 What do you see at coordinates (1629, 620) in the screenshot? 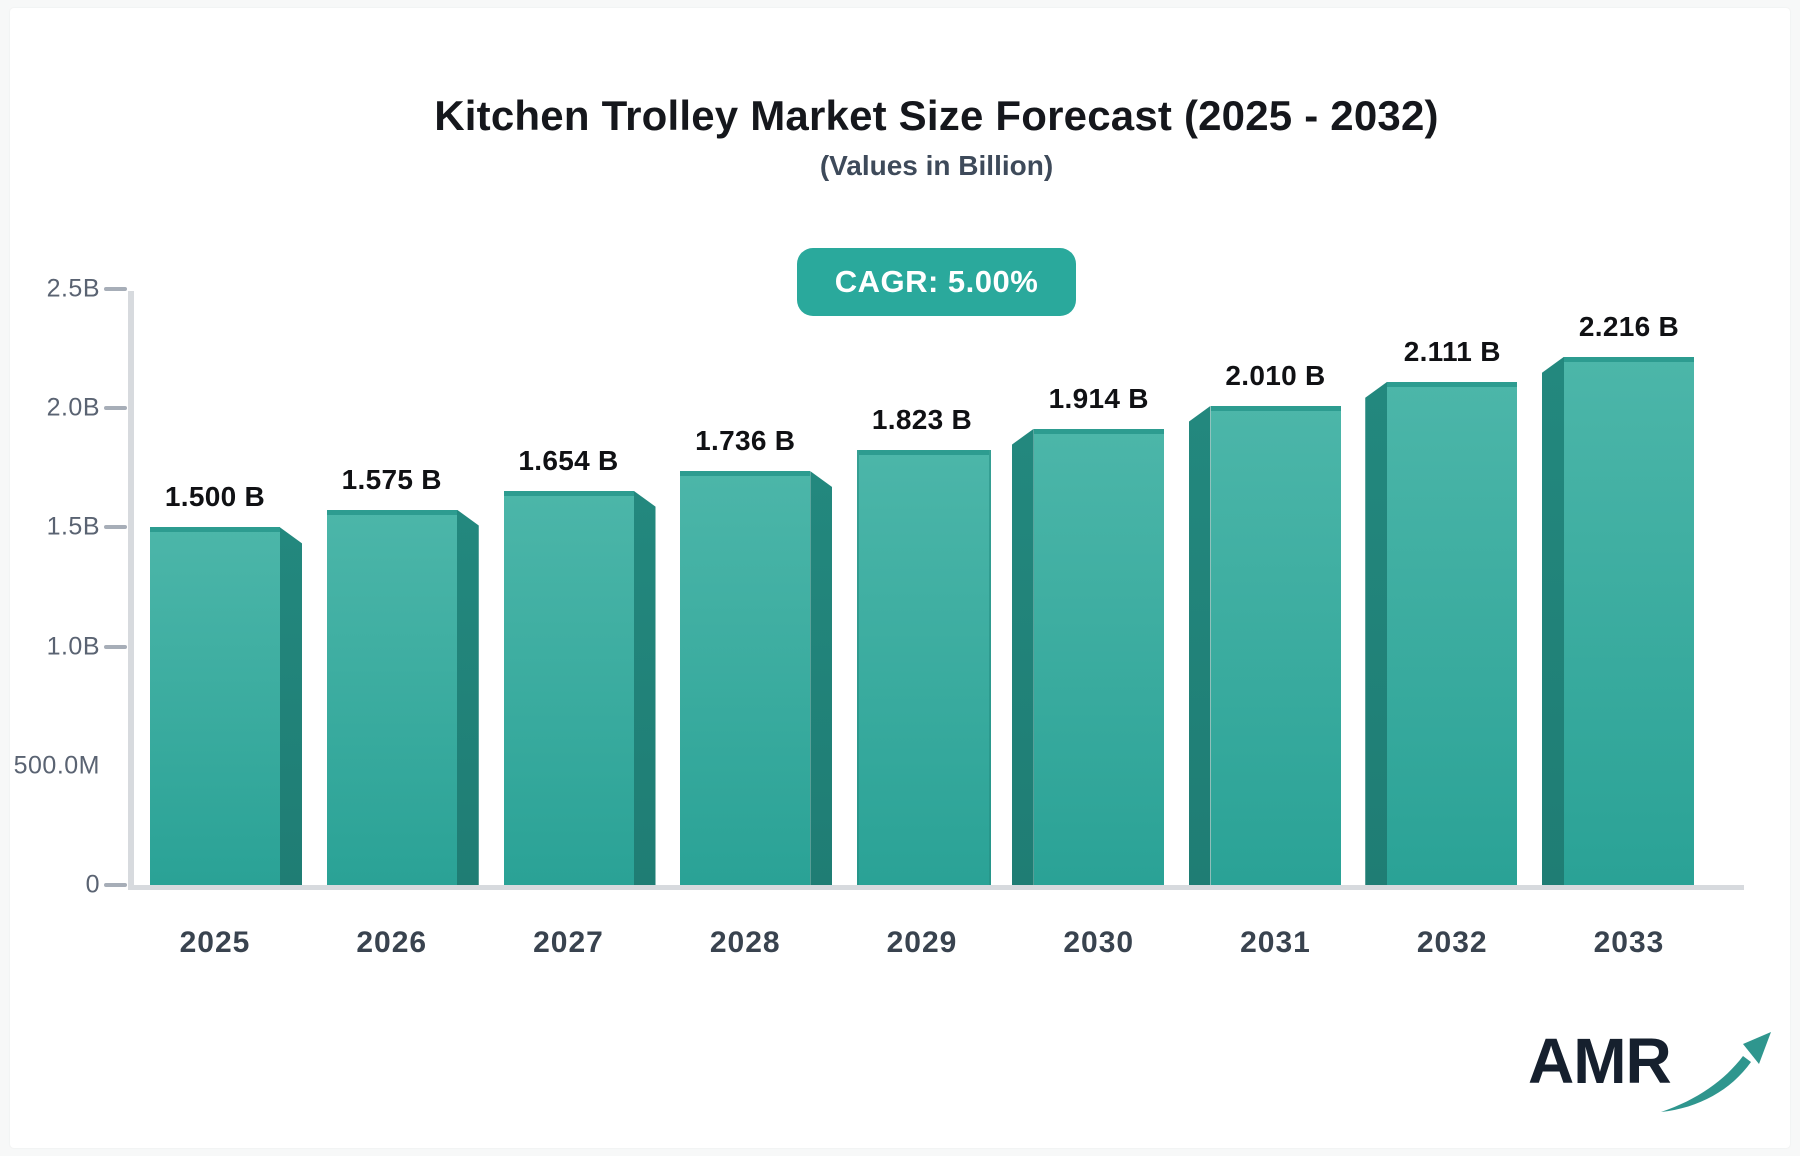
I see `bar-2033` at bounding box center [1629, 620].